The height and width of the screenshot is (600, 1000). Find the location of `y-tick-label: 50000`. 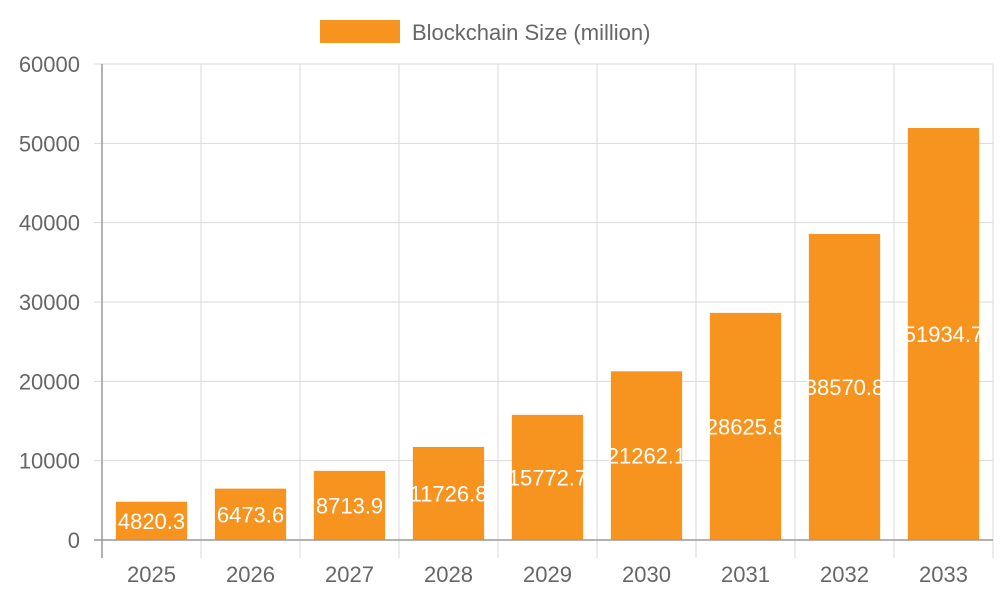

y-tick-label: 50000 is located at coordinates (49, 143).